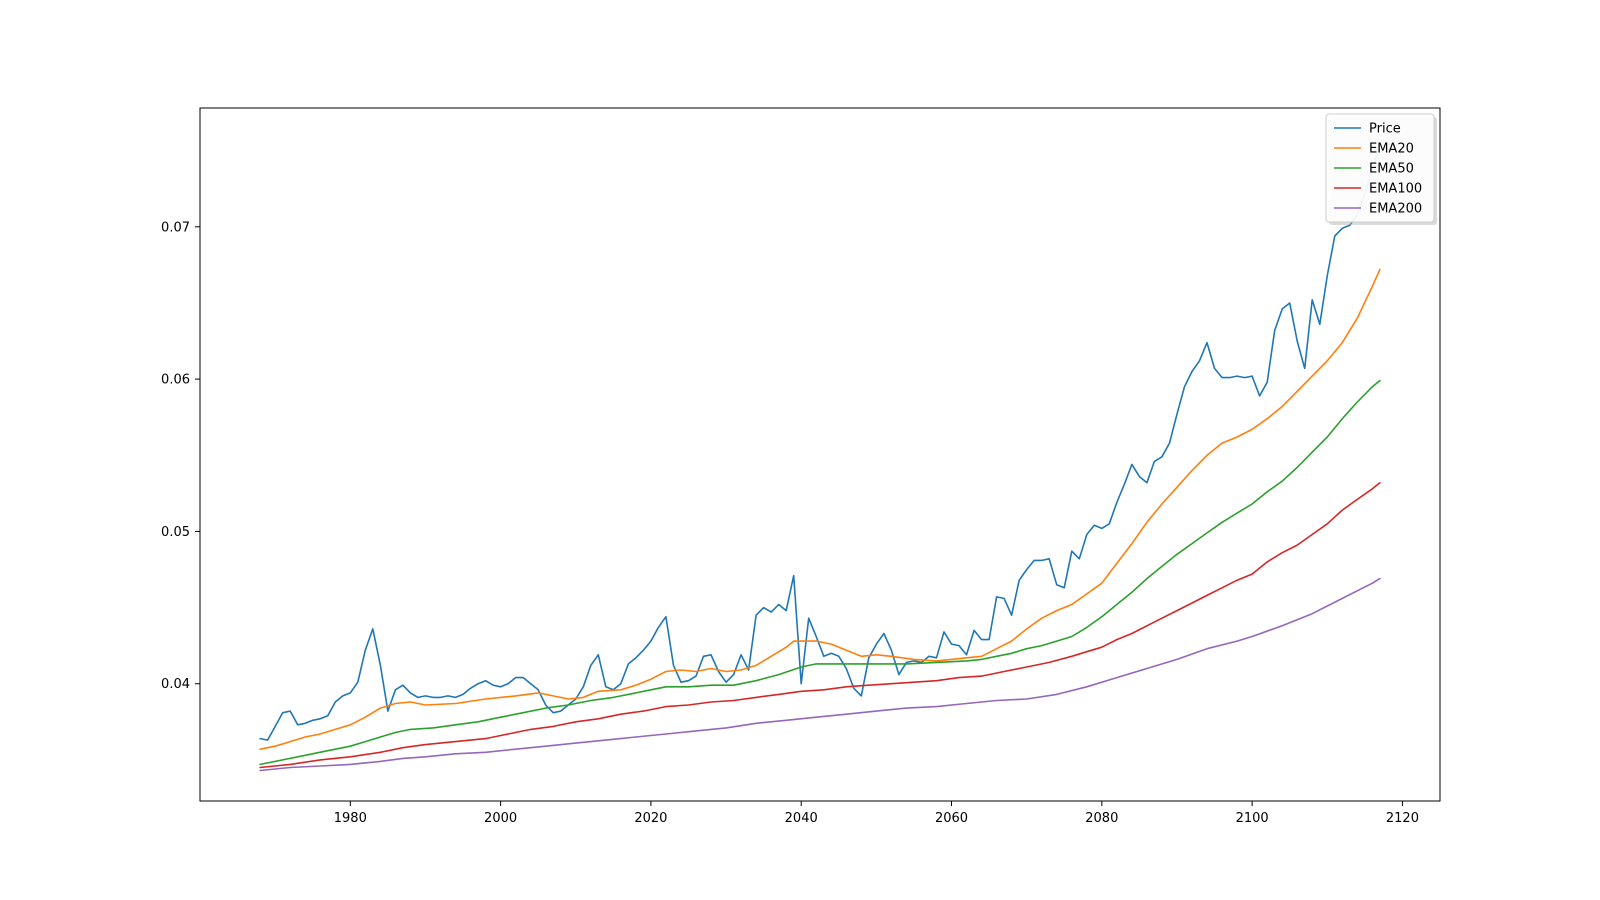 The width and height of the screenshot is (1600, 900). I want to click on x-tick-label: 2020, so click(650, 818).